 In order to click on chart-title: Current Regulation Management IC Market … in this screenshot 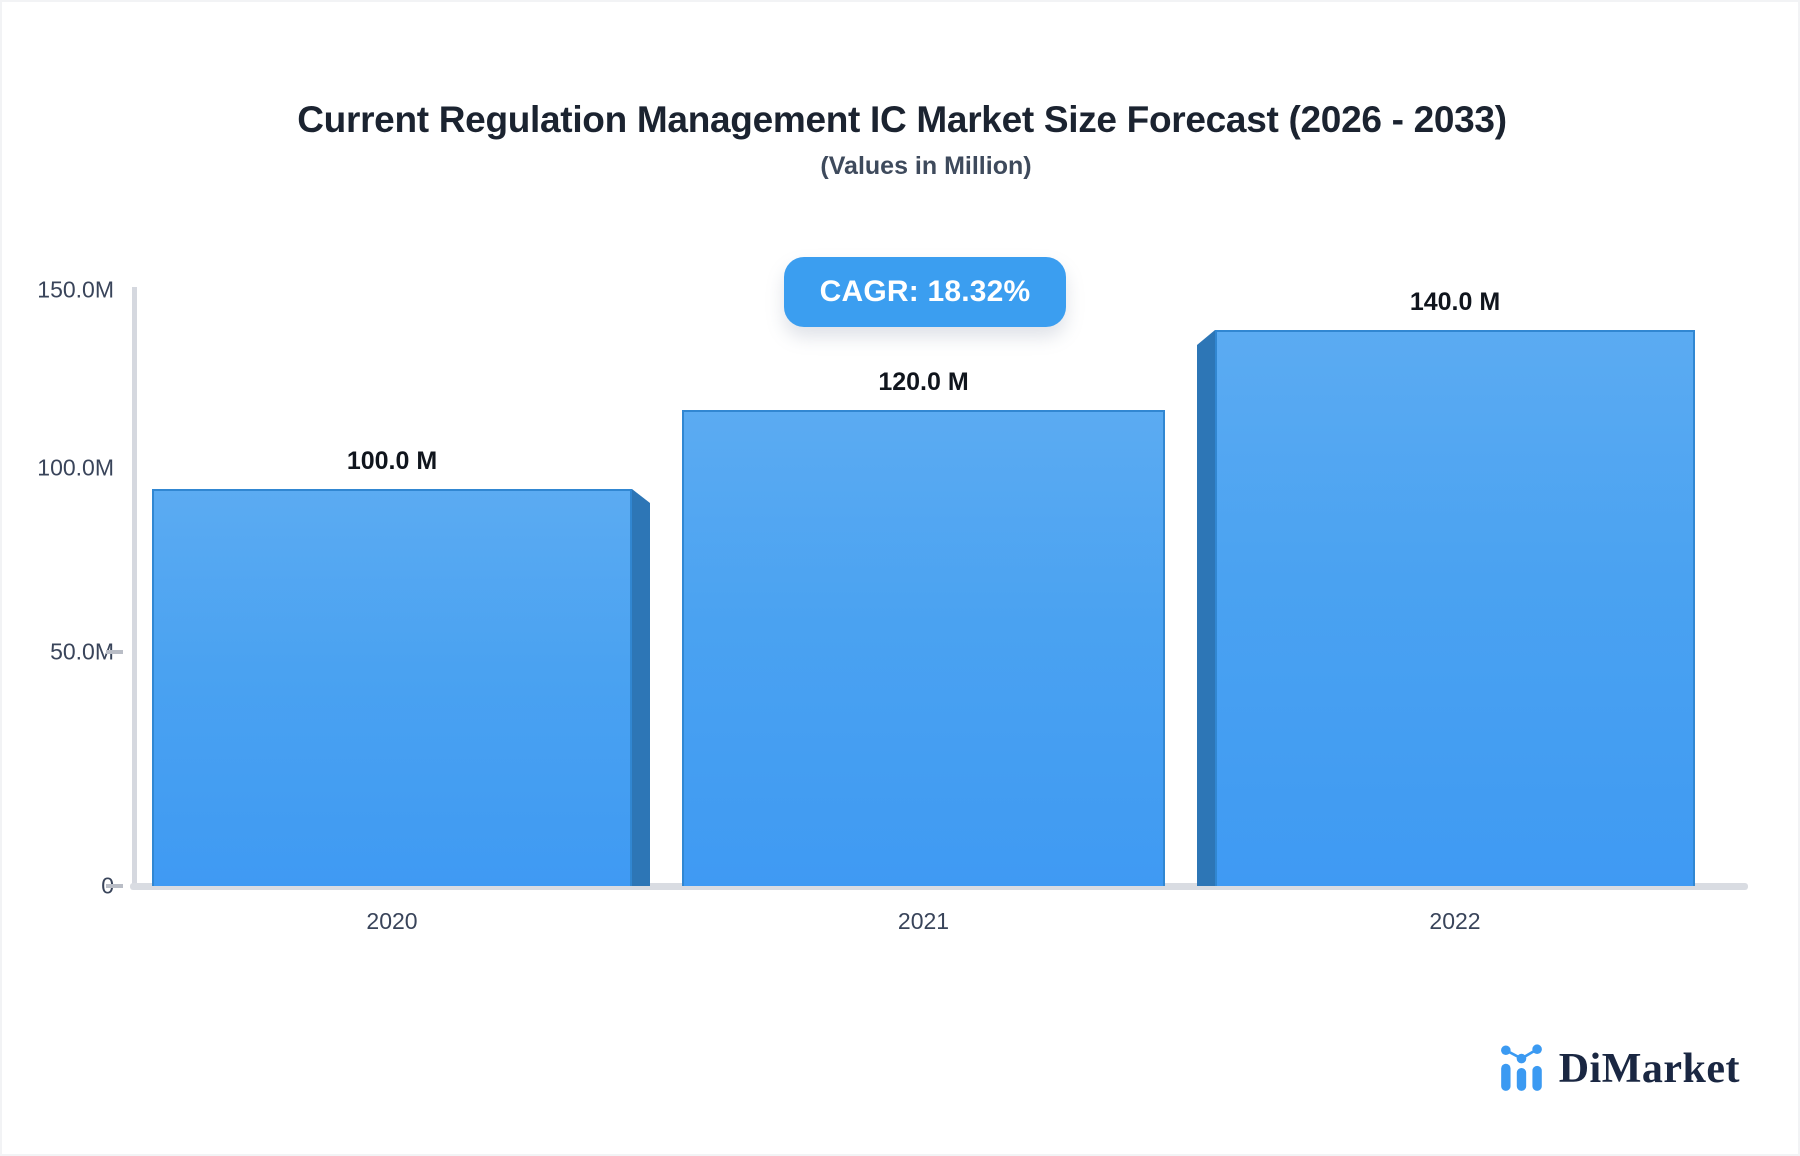, I will do `click(902, 119)`.